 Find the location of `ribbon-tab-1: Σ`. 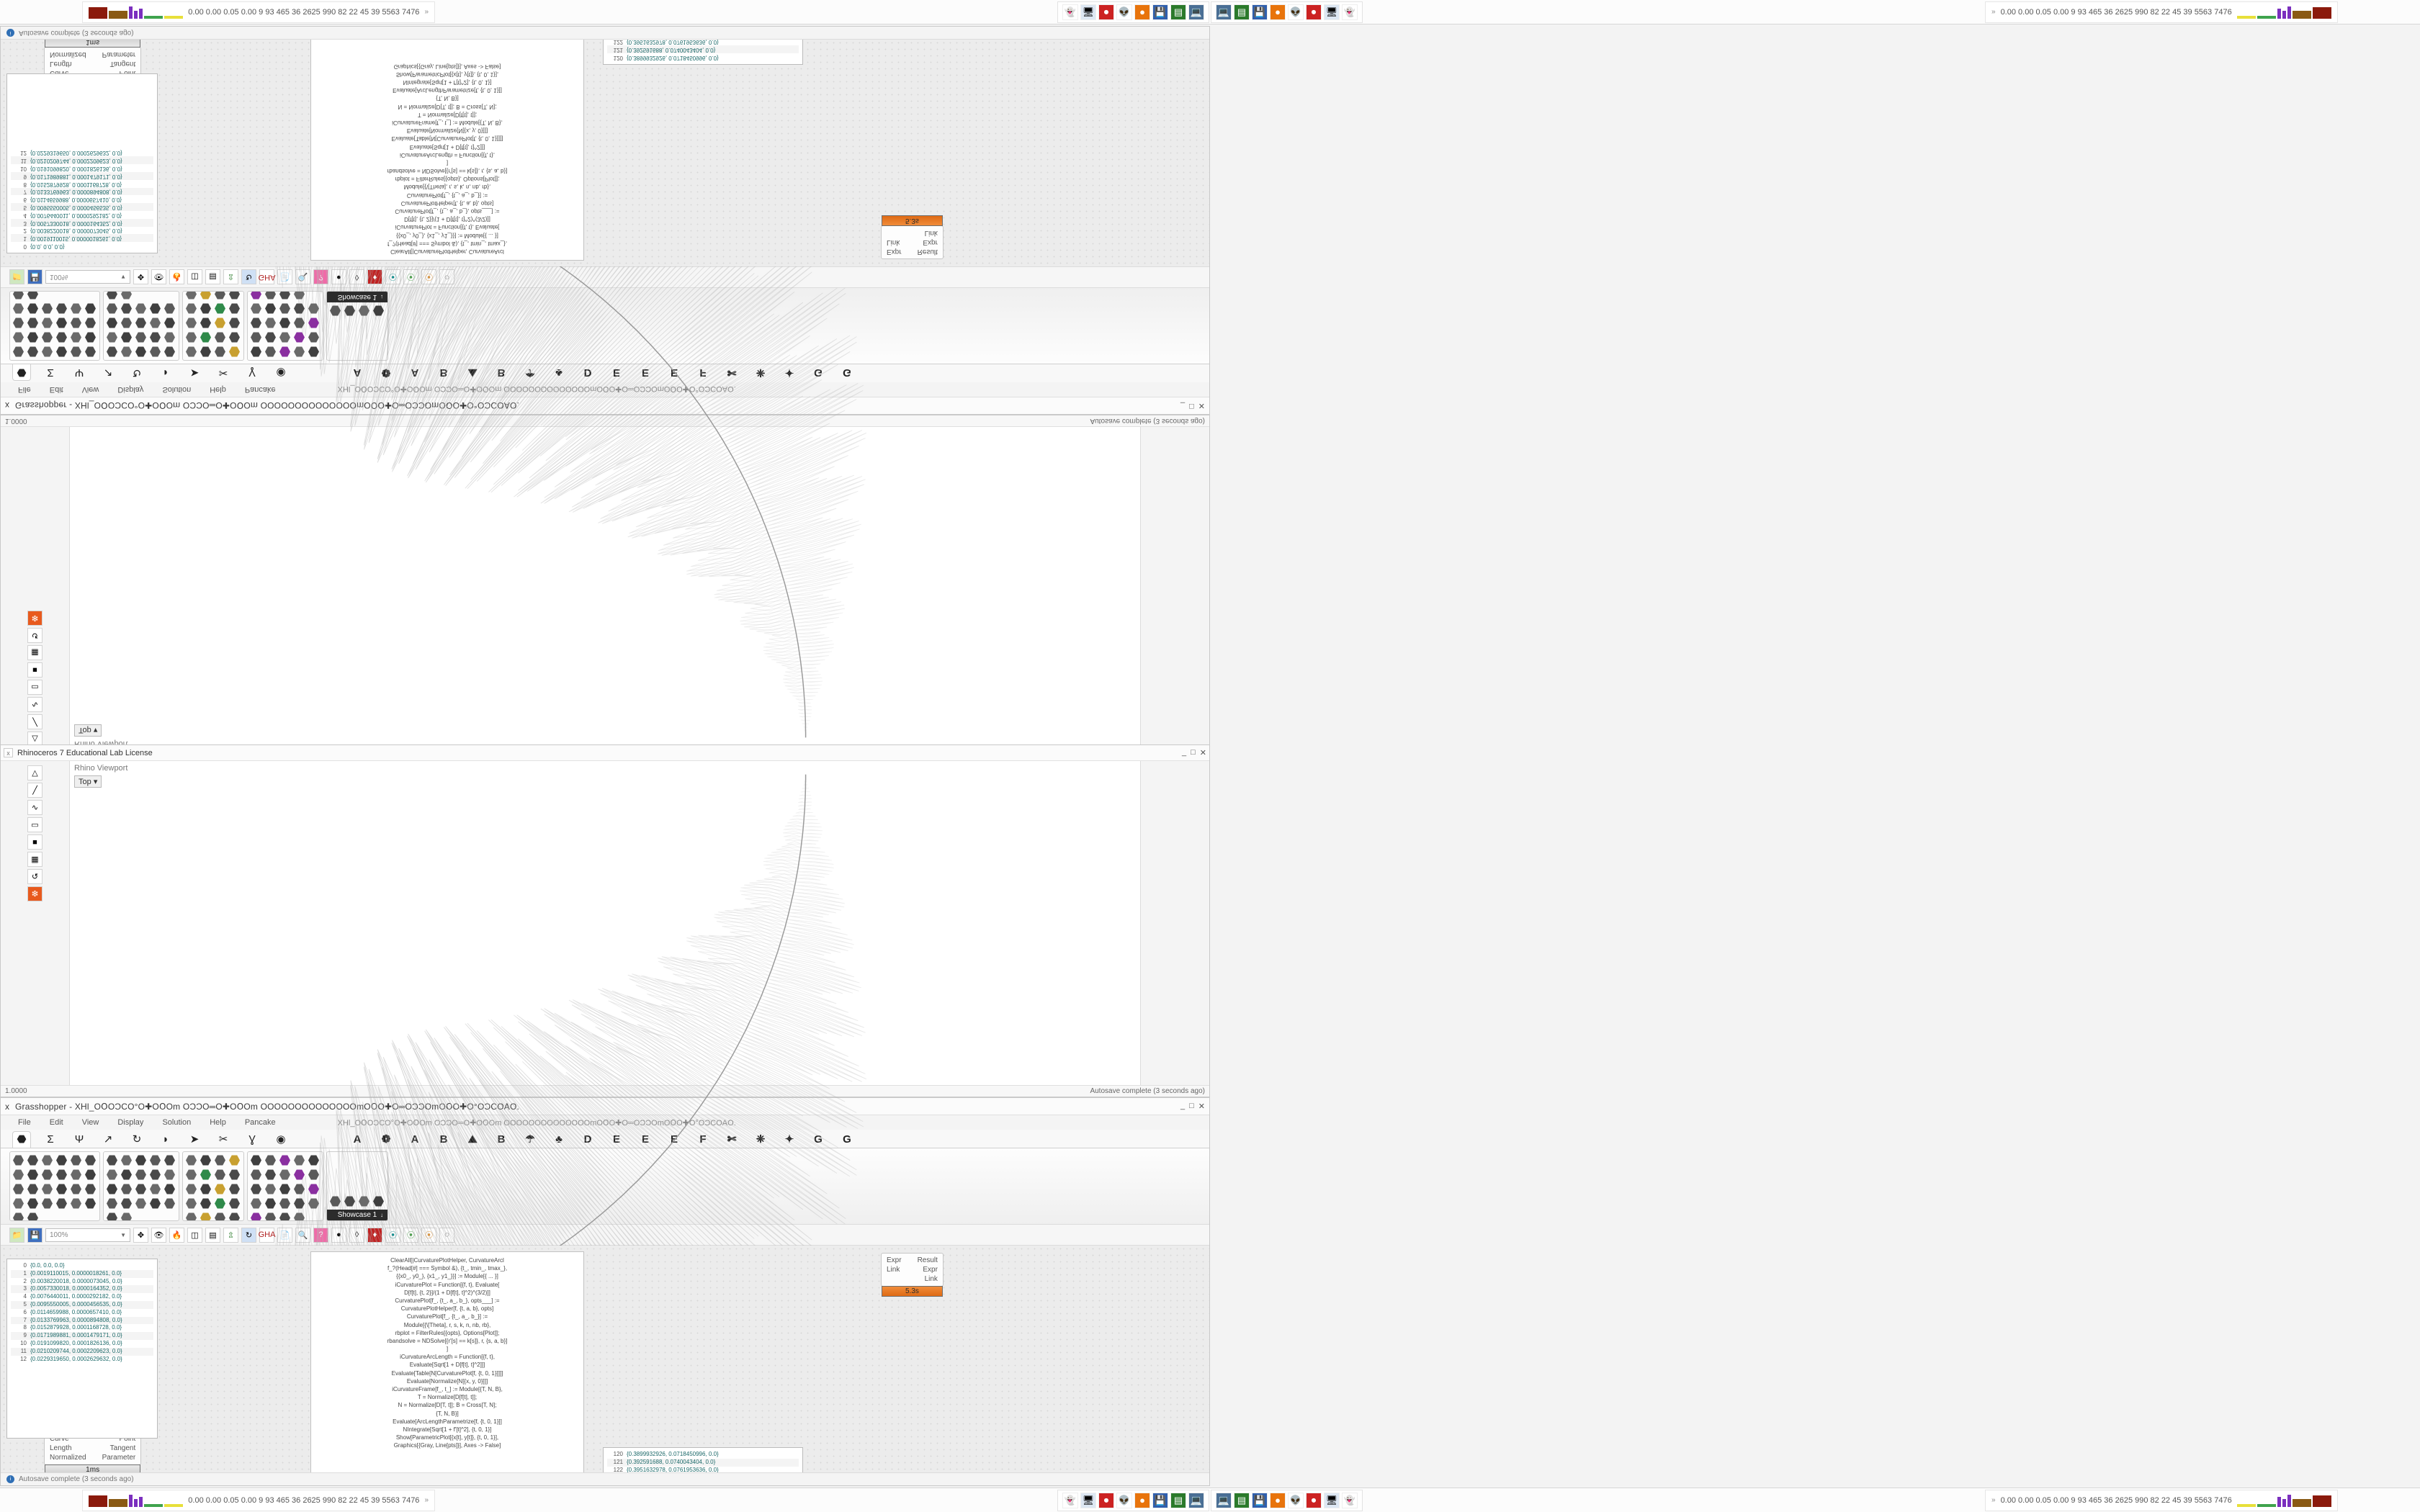

ribbon-tab-1: Σ is located at coordinates (51, 1139).